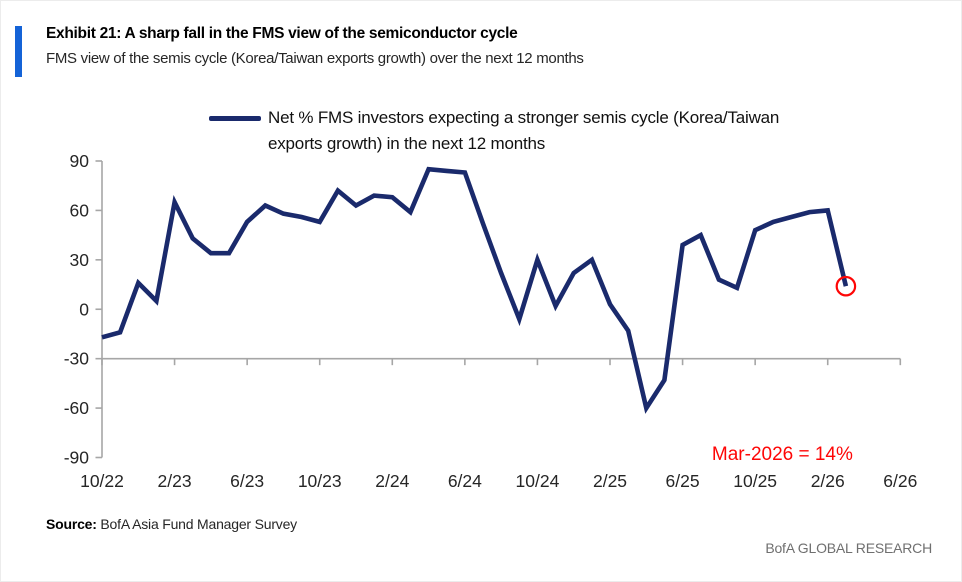  I want to click on x-axis-tick-label: 6/24, so click(465, 481).